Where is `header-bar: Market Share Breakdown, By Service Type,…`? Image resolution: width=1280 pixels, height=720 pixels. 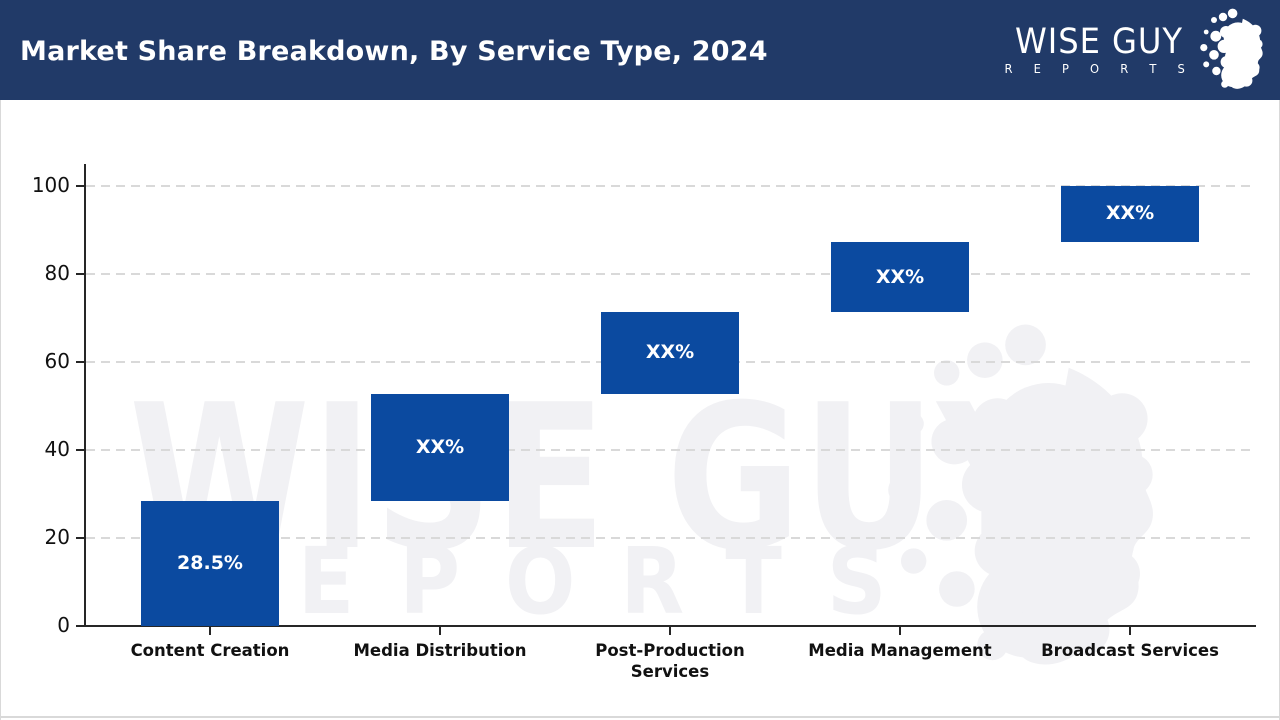
header-bar: Market Share Breakdown, By Service Type,… is located at coordinates (640, 50).